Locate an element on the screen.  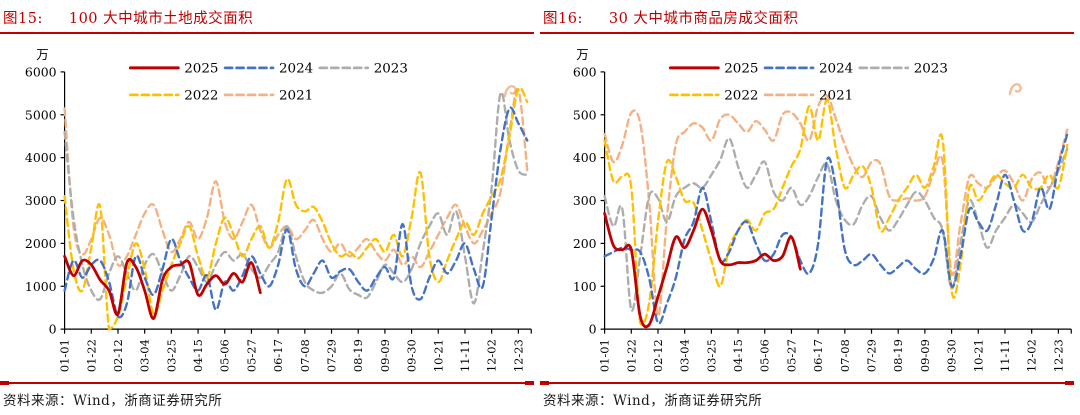
figure-title: 30 大中城市商品房成交面积 is located at coordinates (703, 19).